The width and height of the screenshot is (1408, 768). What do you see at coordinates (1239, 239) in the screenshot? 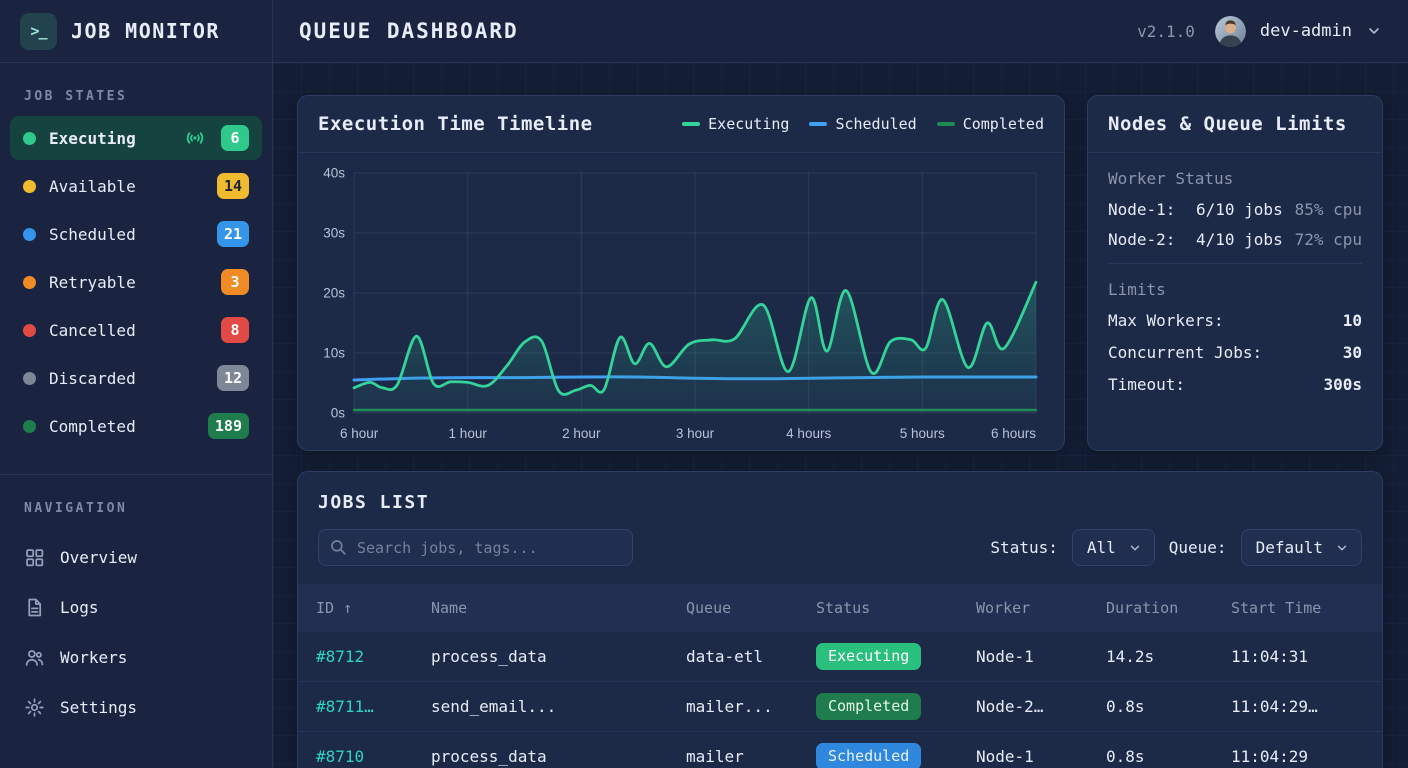
I see `worker-jobs: 4/10 jobs` at bounding box center [1239, 239].